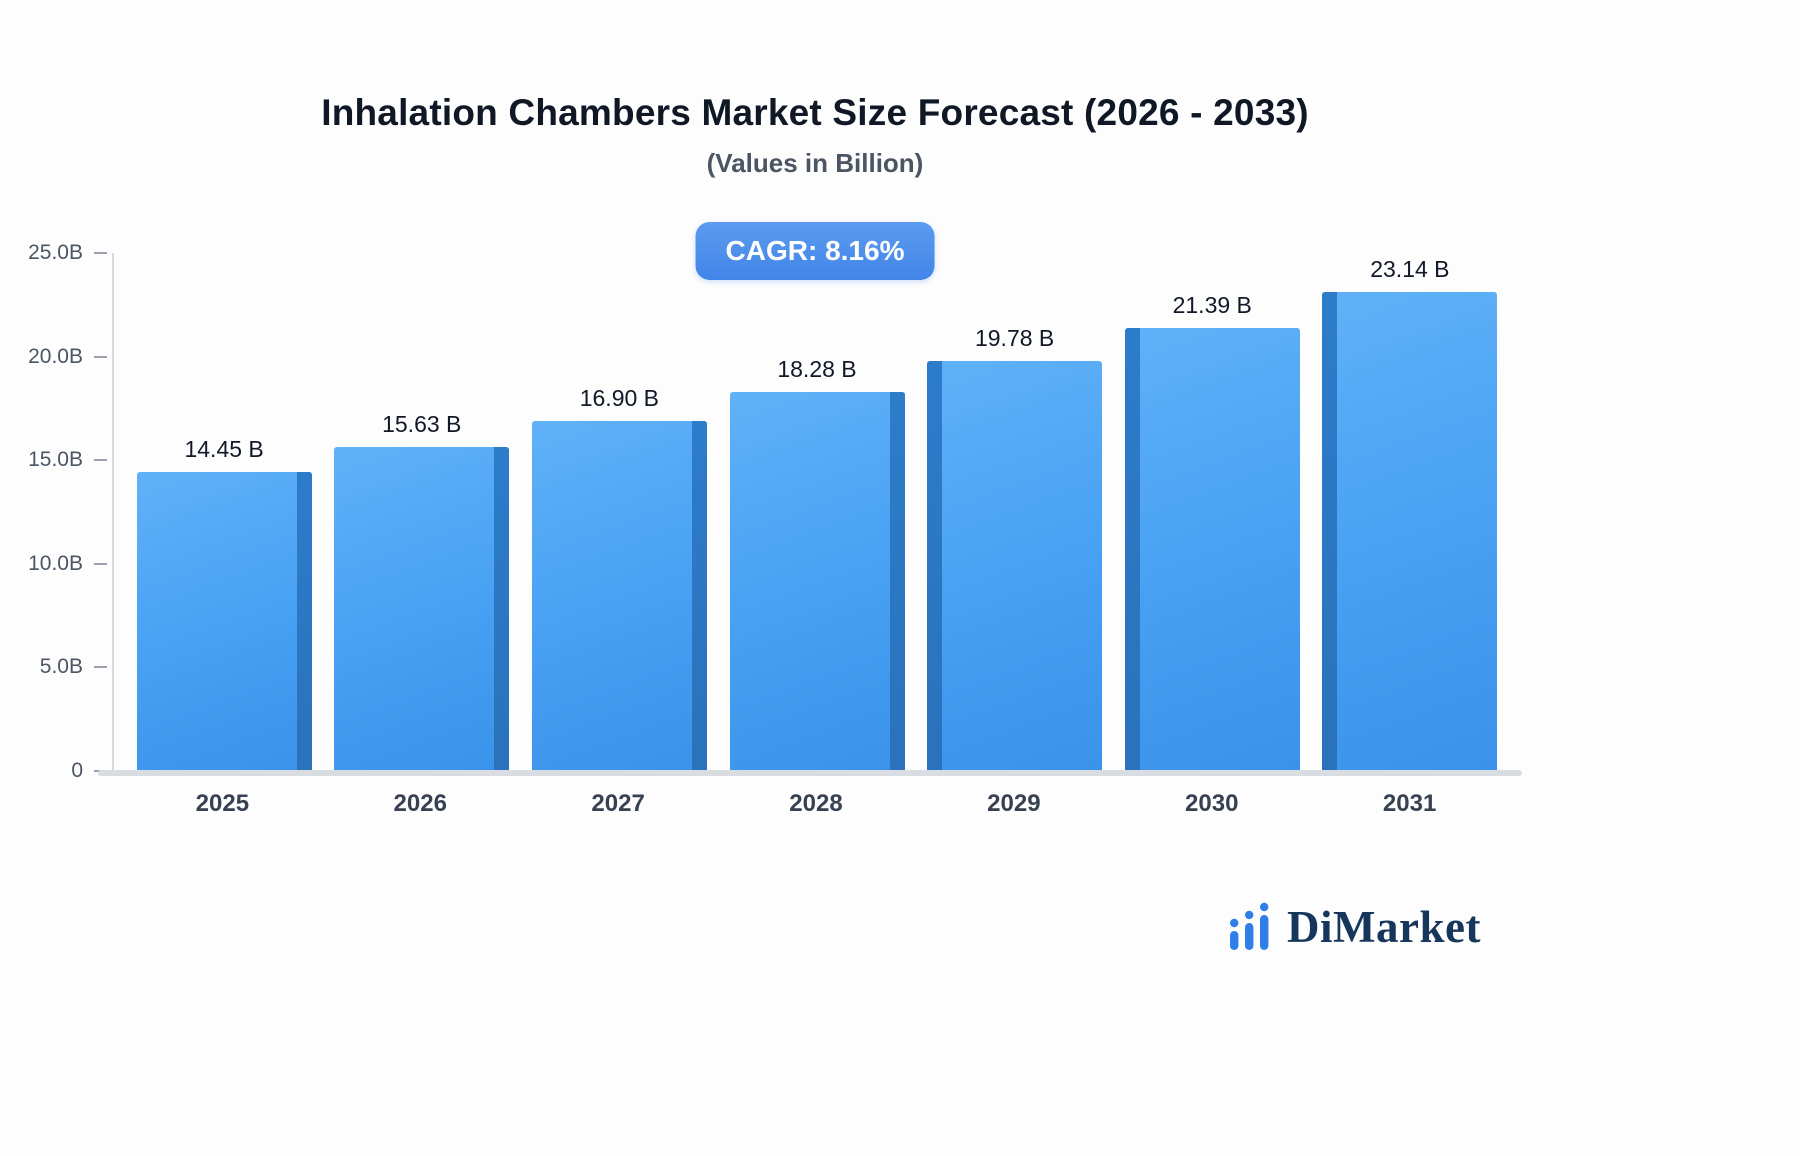 This screenshot has height=1156, width=1800. Describe the element at coordinates (1409, 803) in the screenshot. I see `x-axis-label: 2031` at that location.